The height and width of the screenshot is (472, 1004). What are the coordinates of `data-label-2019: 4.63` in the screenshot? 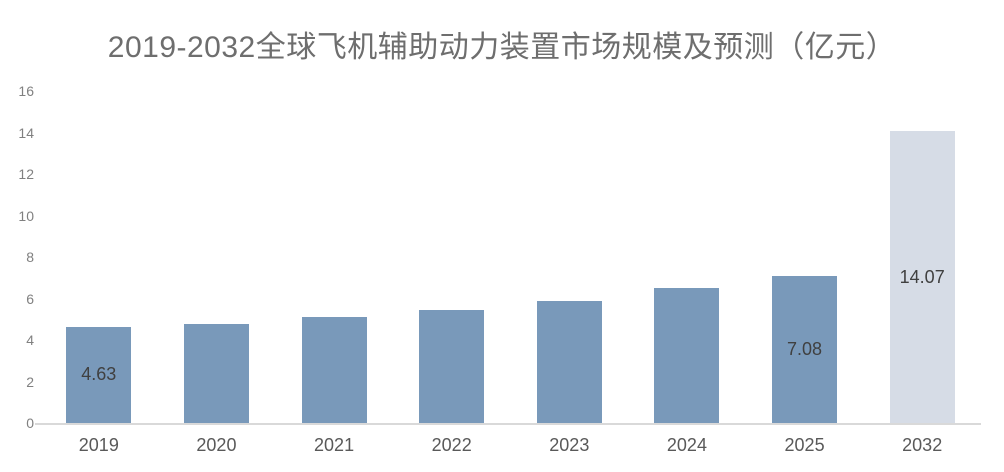 It's located at (99, 374).